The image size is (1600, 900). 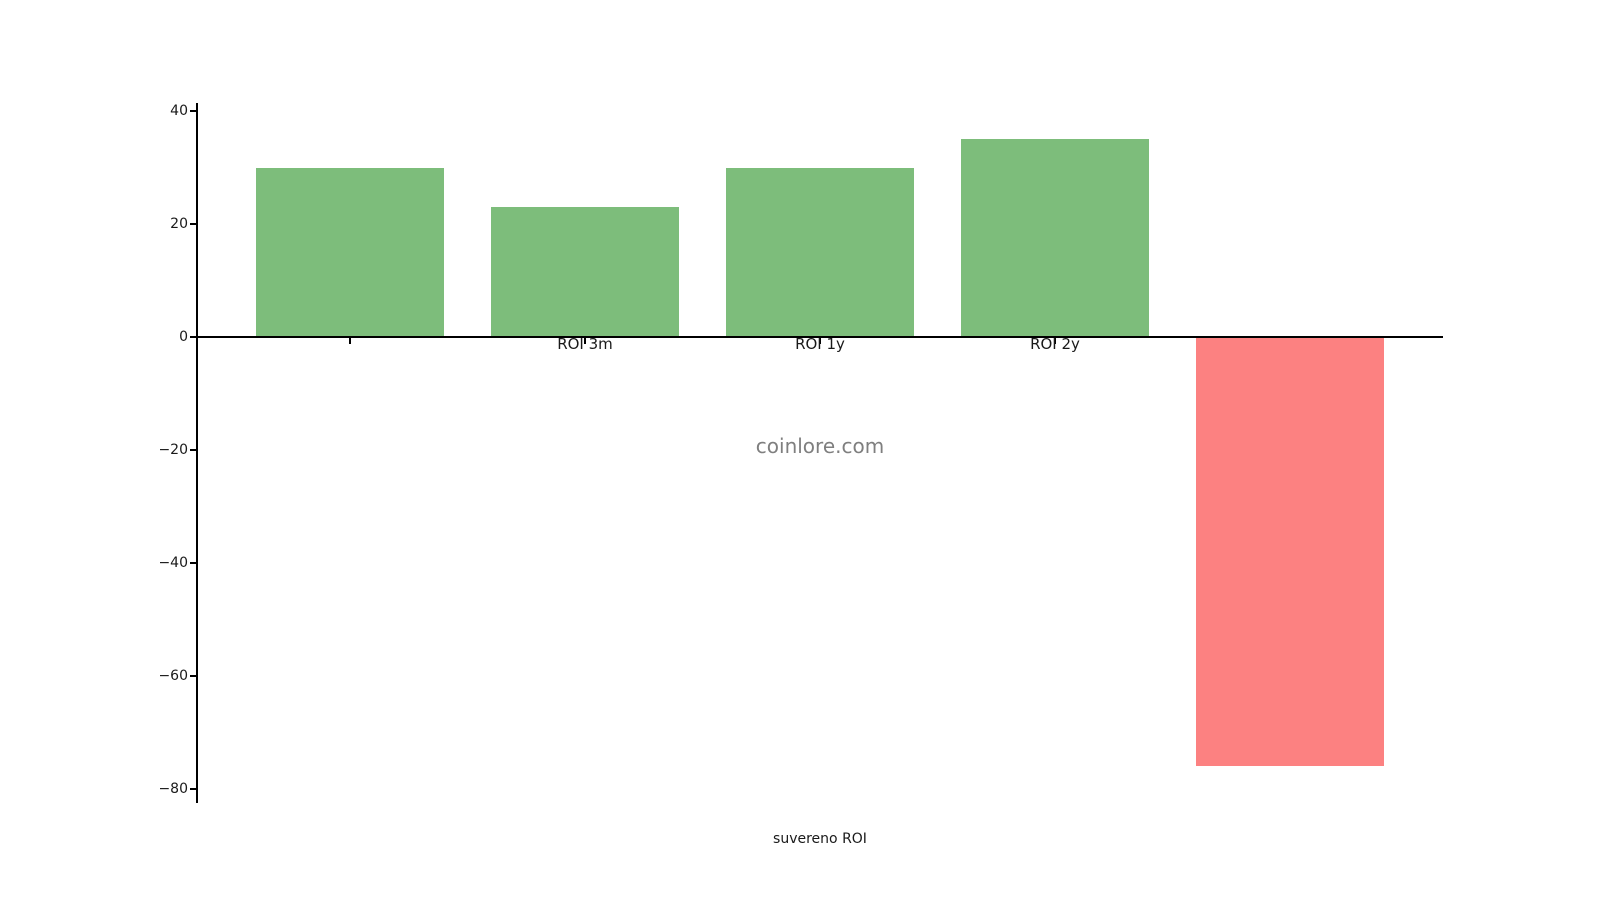 What do you see at coordinates (197, 453) in the screenshot?
I see `y-axis-line` at bounding box center [197, 453].